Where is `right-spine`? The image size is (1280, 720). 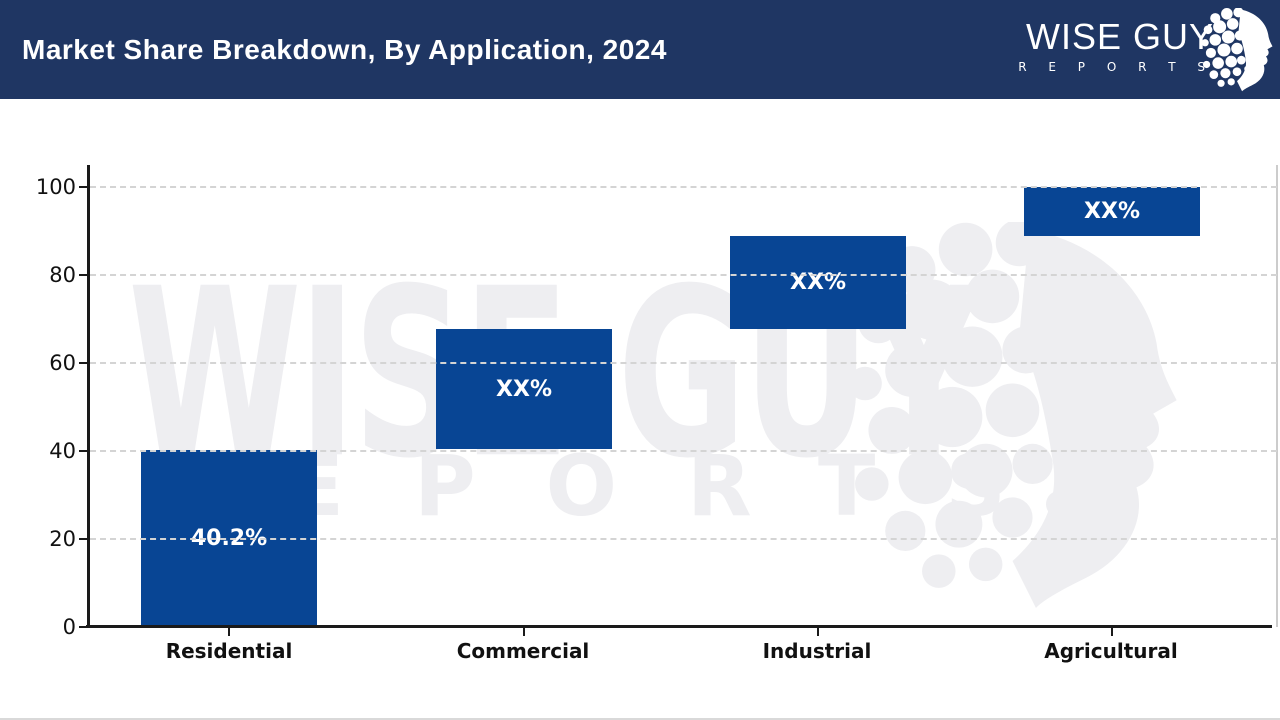 right-spine is located at coordinates (1277, 396).